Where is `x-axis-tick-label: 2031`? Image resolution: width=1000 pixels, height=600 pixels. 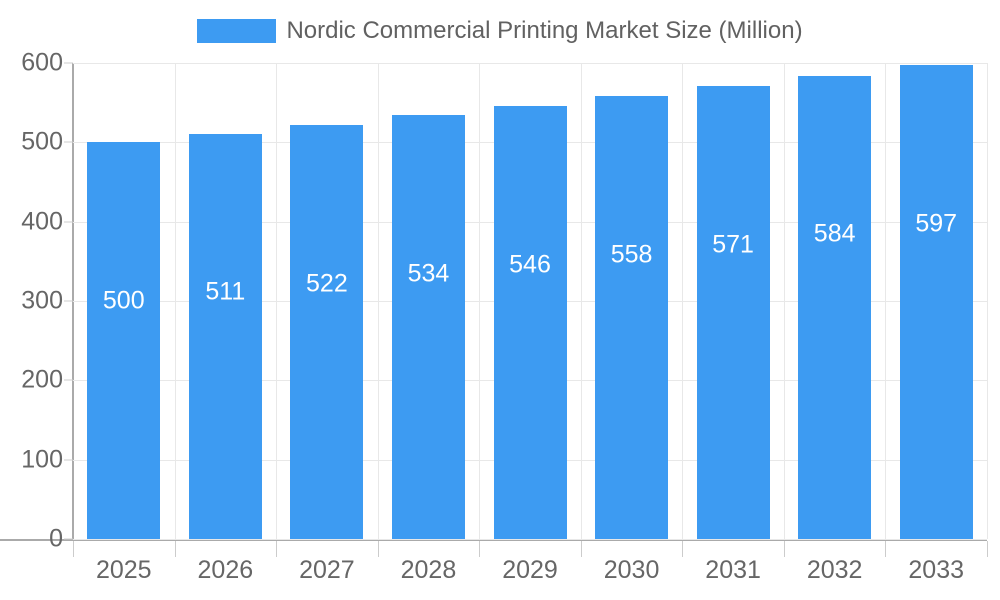 x-axis-tick-label: 2031 is located at coordinates (733, 570).